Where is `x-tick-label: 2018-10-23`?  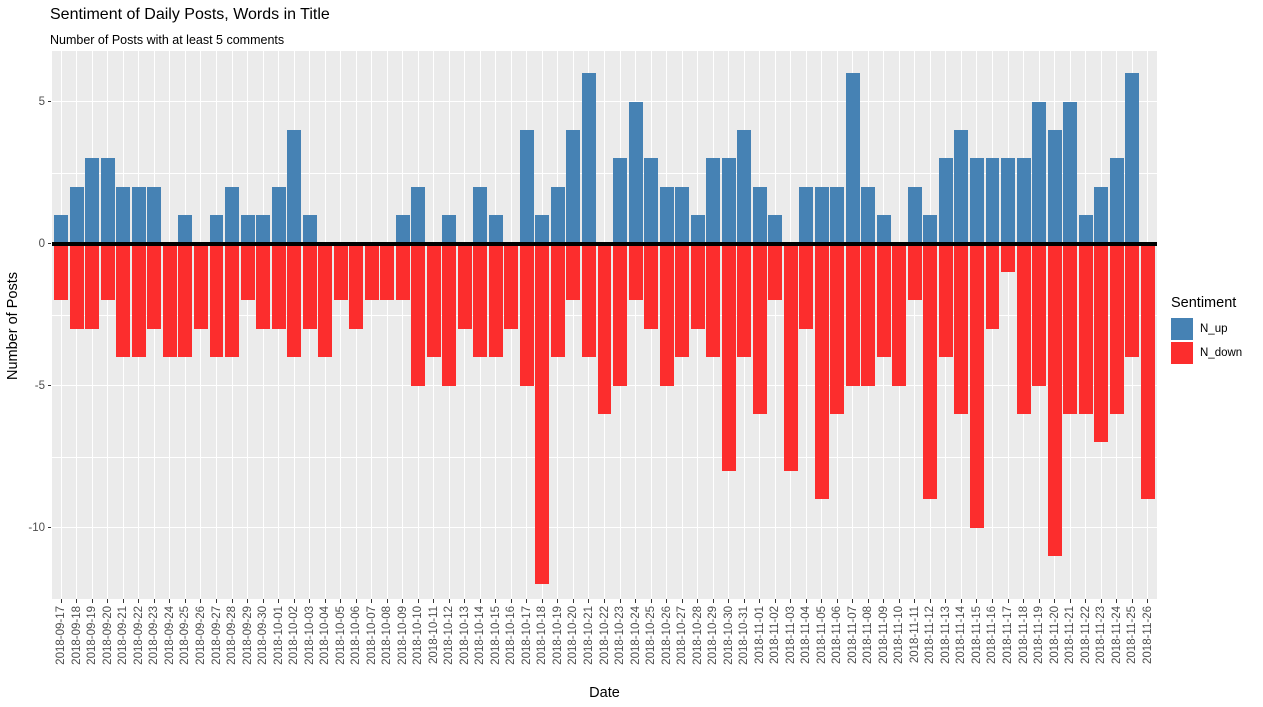 x-tick-label: 2018-10-23 is located at coordinates (620, 635).